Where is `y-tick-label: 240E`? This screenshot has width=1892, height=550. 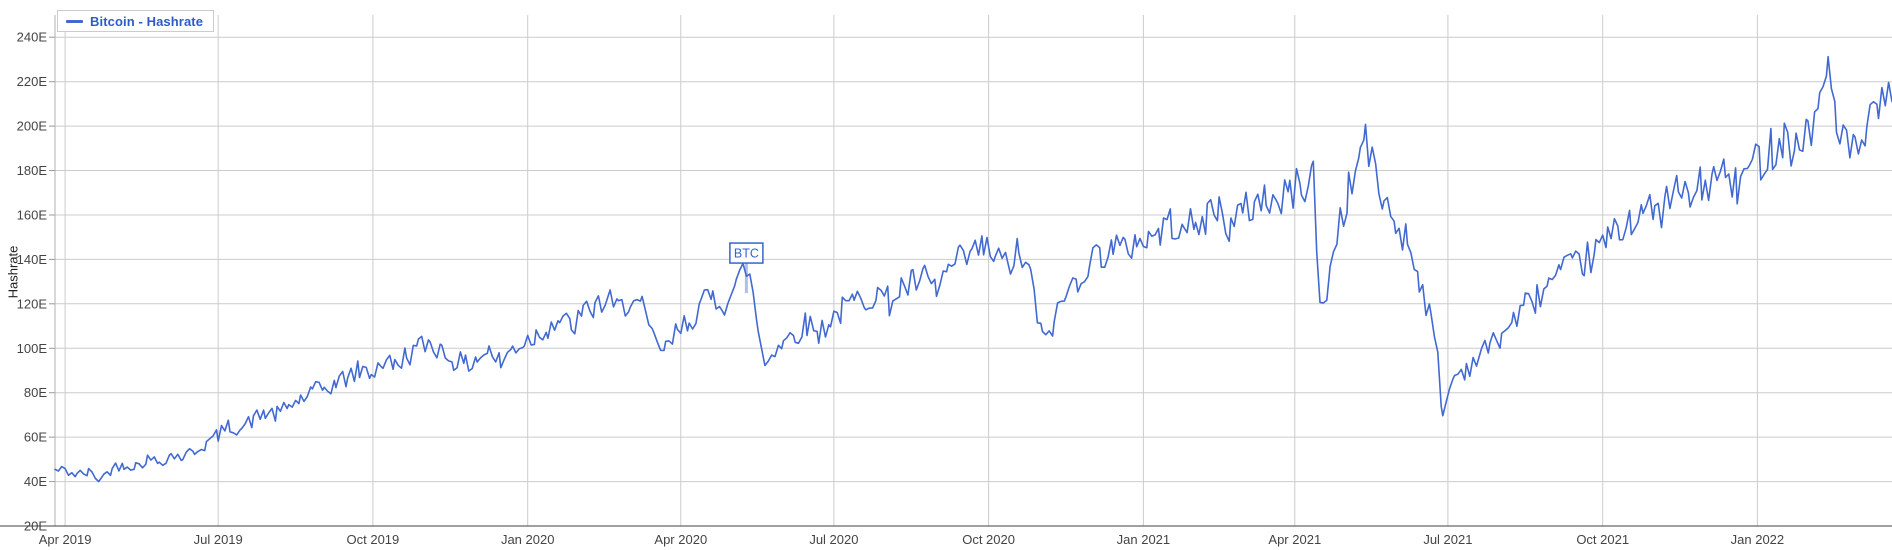 y-tick-label: 240E is located at coordinates (32, 37).